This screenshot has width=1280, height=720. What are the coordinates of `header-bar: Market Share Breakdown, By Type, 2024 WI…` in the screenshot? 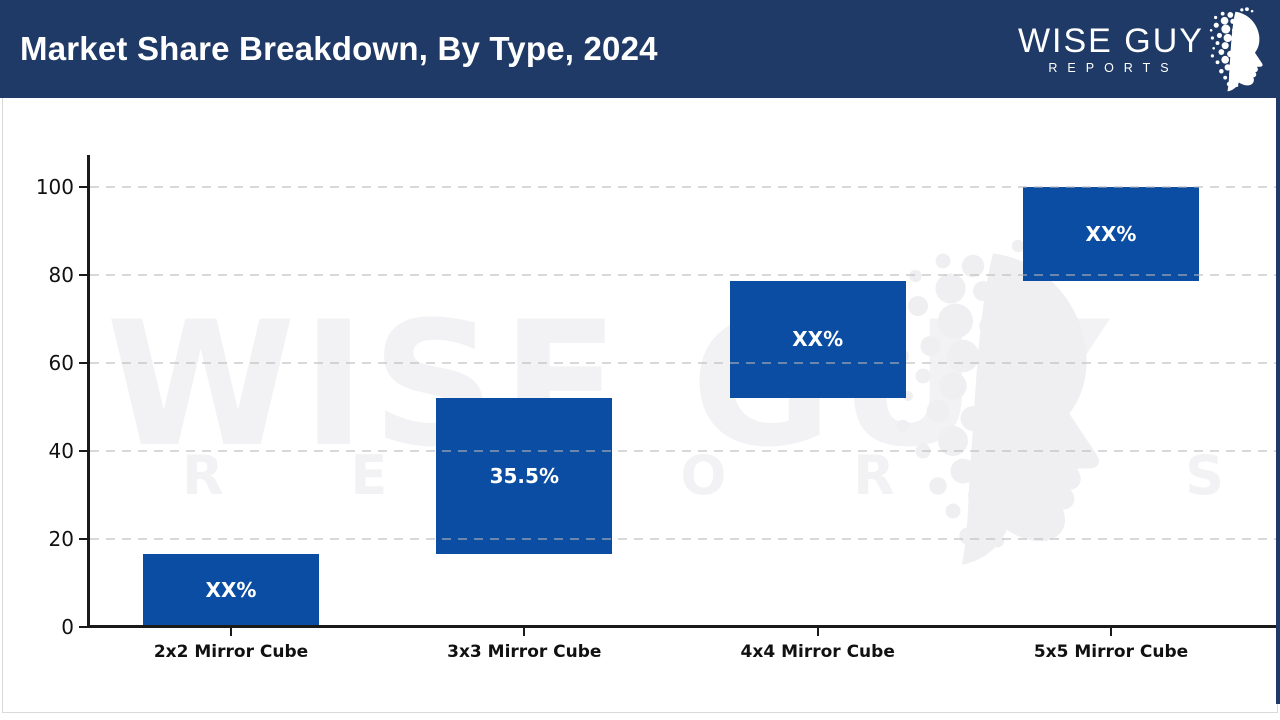 It's located at (640, 49).